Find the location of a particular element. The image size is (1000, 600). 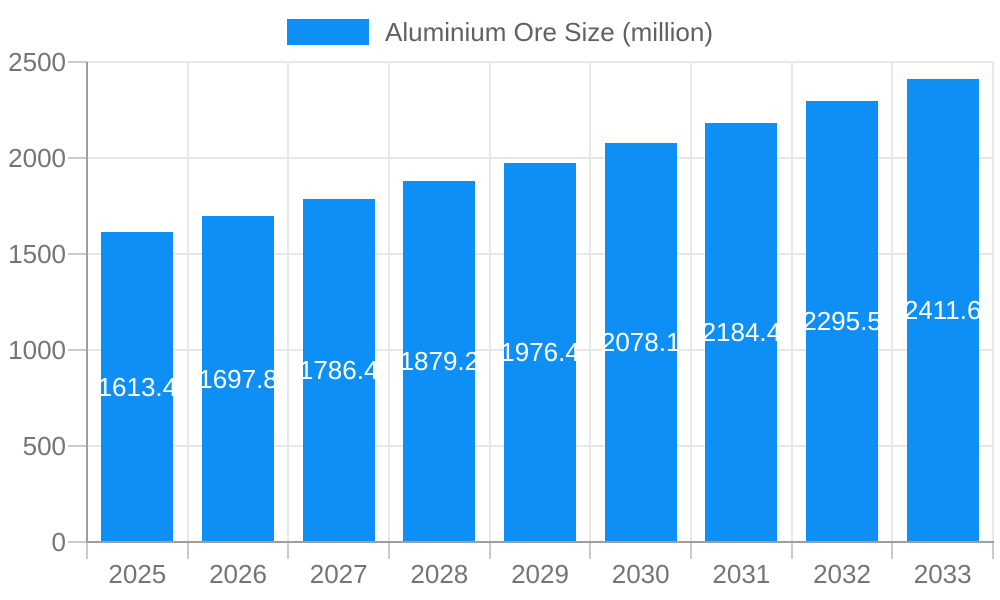

bar-value-label: 2078.1 is located at coordinates (640, 341).